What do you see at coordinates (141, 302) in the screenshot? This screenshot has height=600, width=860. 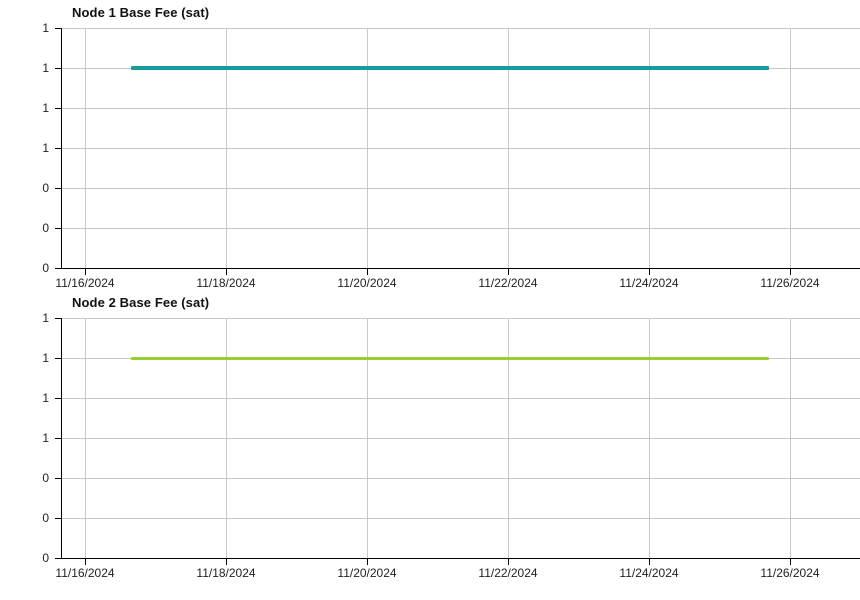 I see `chart-title: Node 2 Base Fee (sat)` at bounding box center [141, 302].